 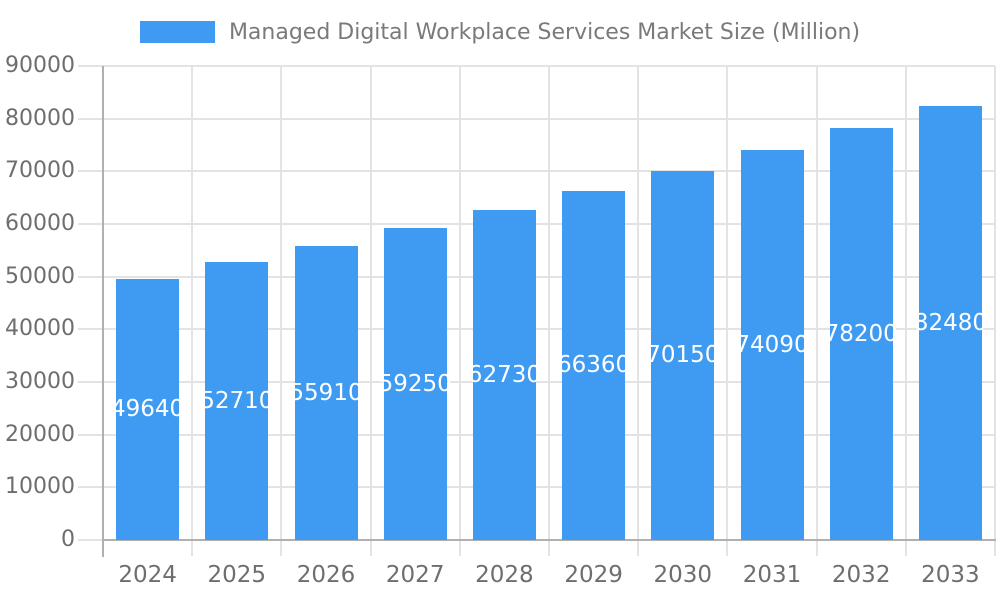 I want to click on bar-value-label: 82480, so click(x=950, y=322).